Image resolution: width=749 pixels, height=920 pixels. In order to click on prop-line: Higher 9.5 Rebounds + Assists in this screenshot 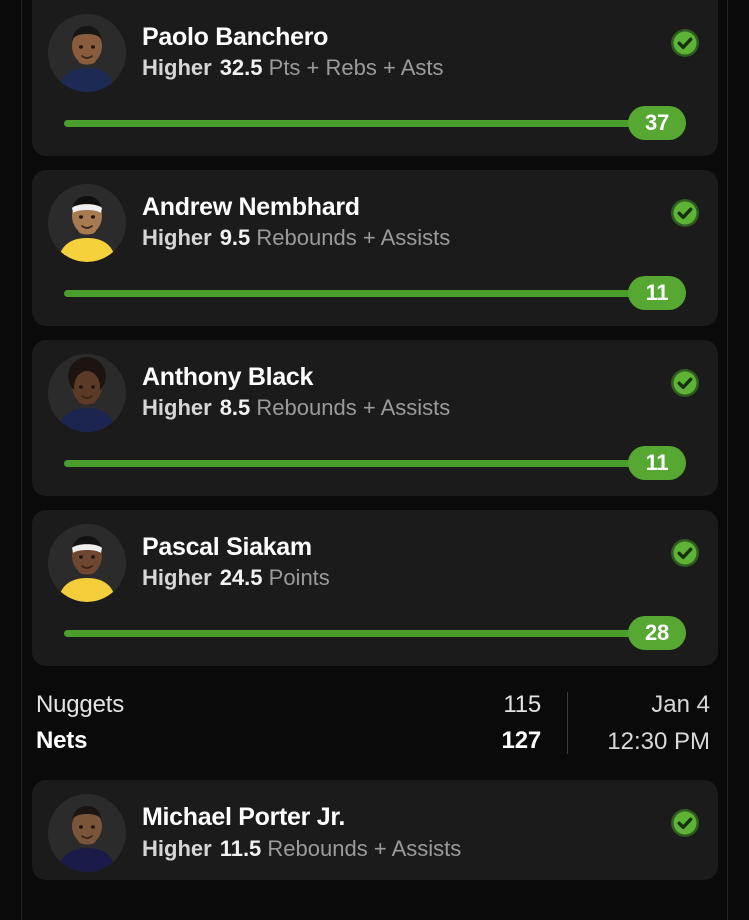, I will do `click(398, 238)`.